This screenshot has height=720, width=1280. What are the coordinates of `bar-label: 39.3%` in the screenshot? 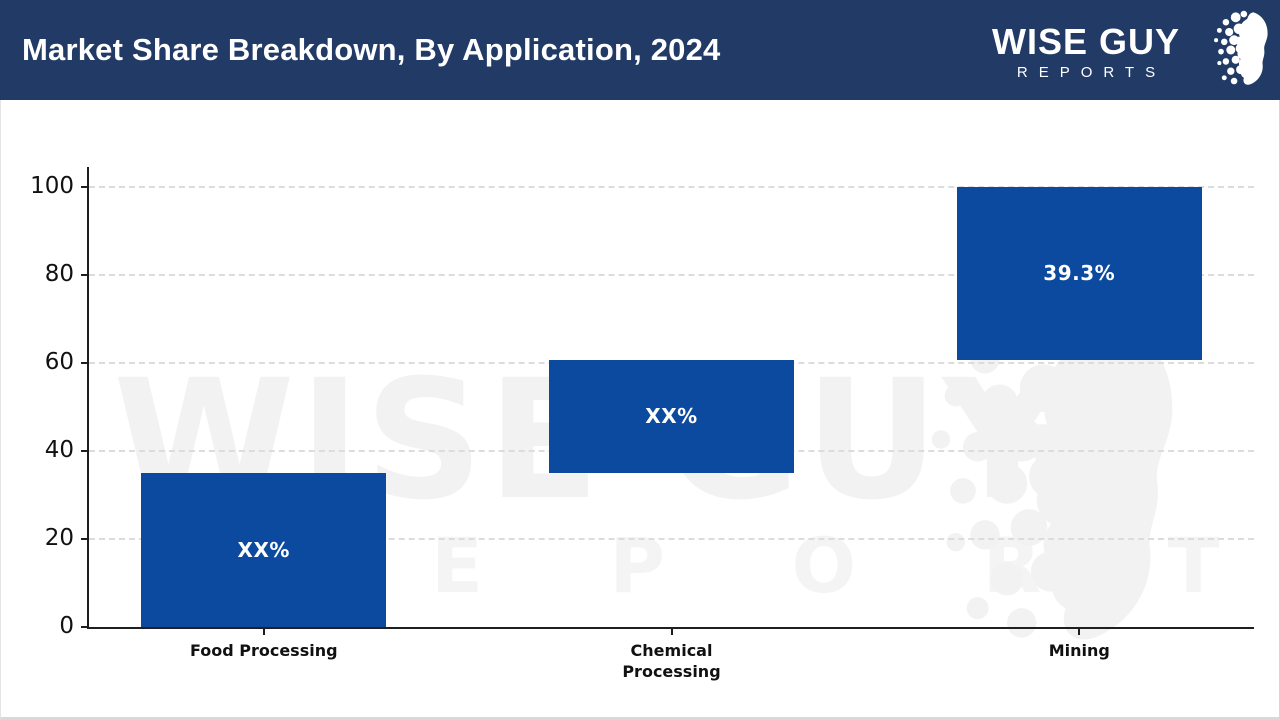 It's located at (1079, 273).